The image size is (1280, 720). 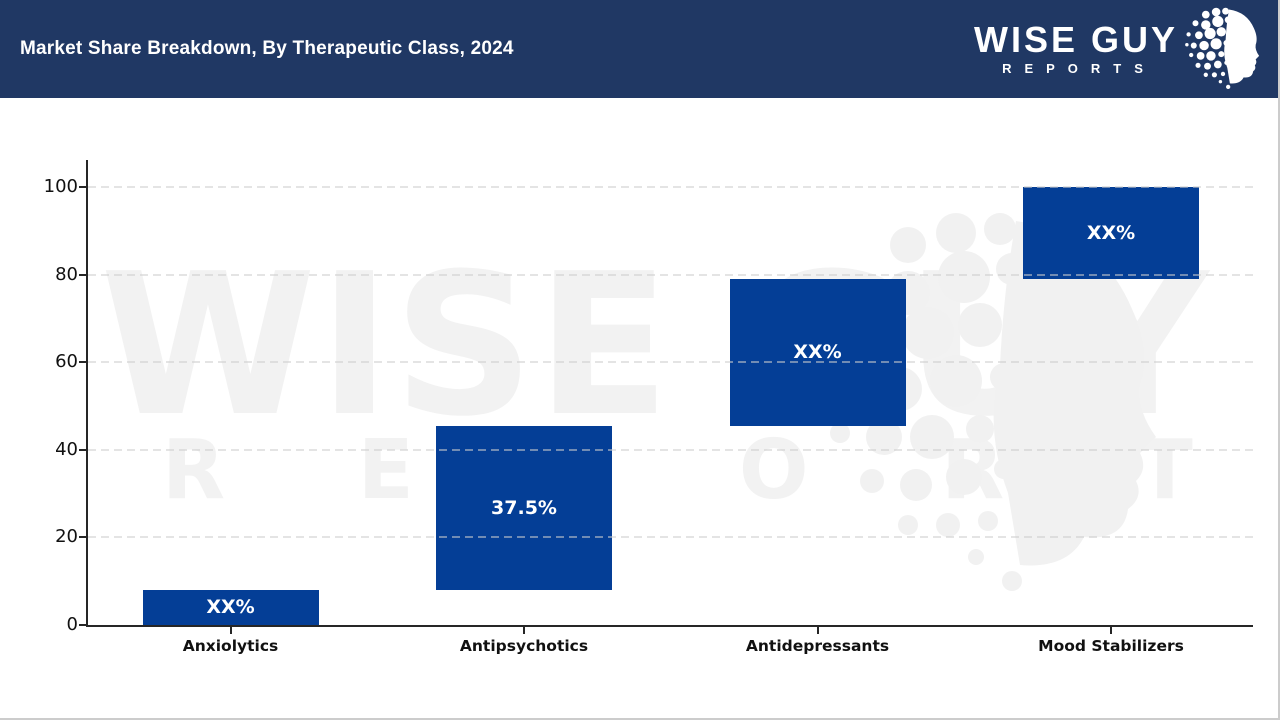 I want to click on y-tick-label-0: 0, so click(x=72, y=624).